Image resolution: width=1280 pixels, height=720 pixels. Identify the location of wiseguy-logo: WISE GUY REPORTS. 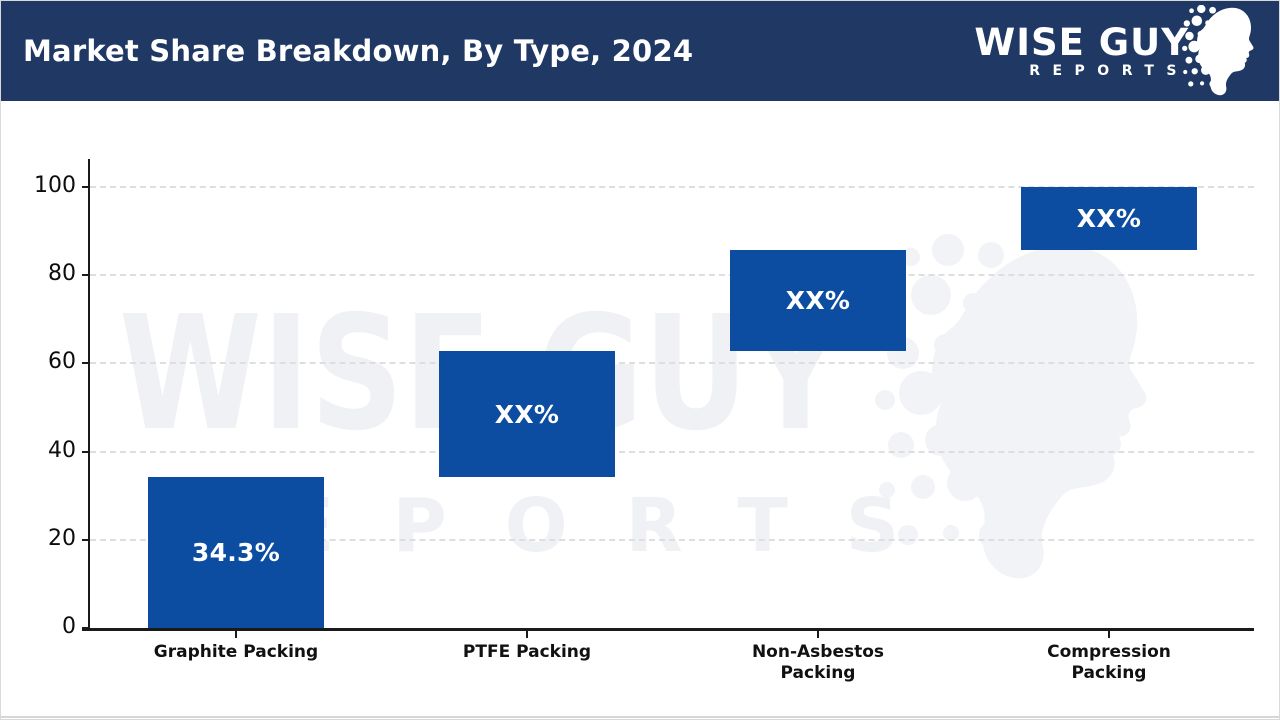
(1120, 51).